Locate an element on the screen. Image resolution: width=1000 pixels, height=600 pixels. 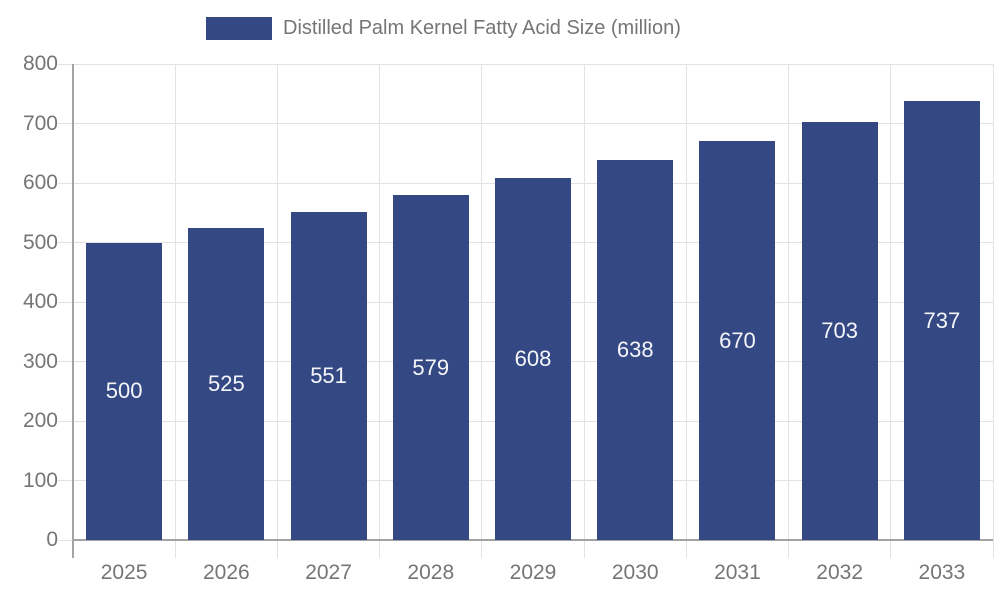
y-axis-label: 300 is located at coordinates (40, 361).